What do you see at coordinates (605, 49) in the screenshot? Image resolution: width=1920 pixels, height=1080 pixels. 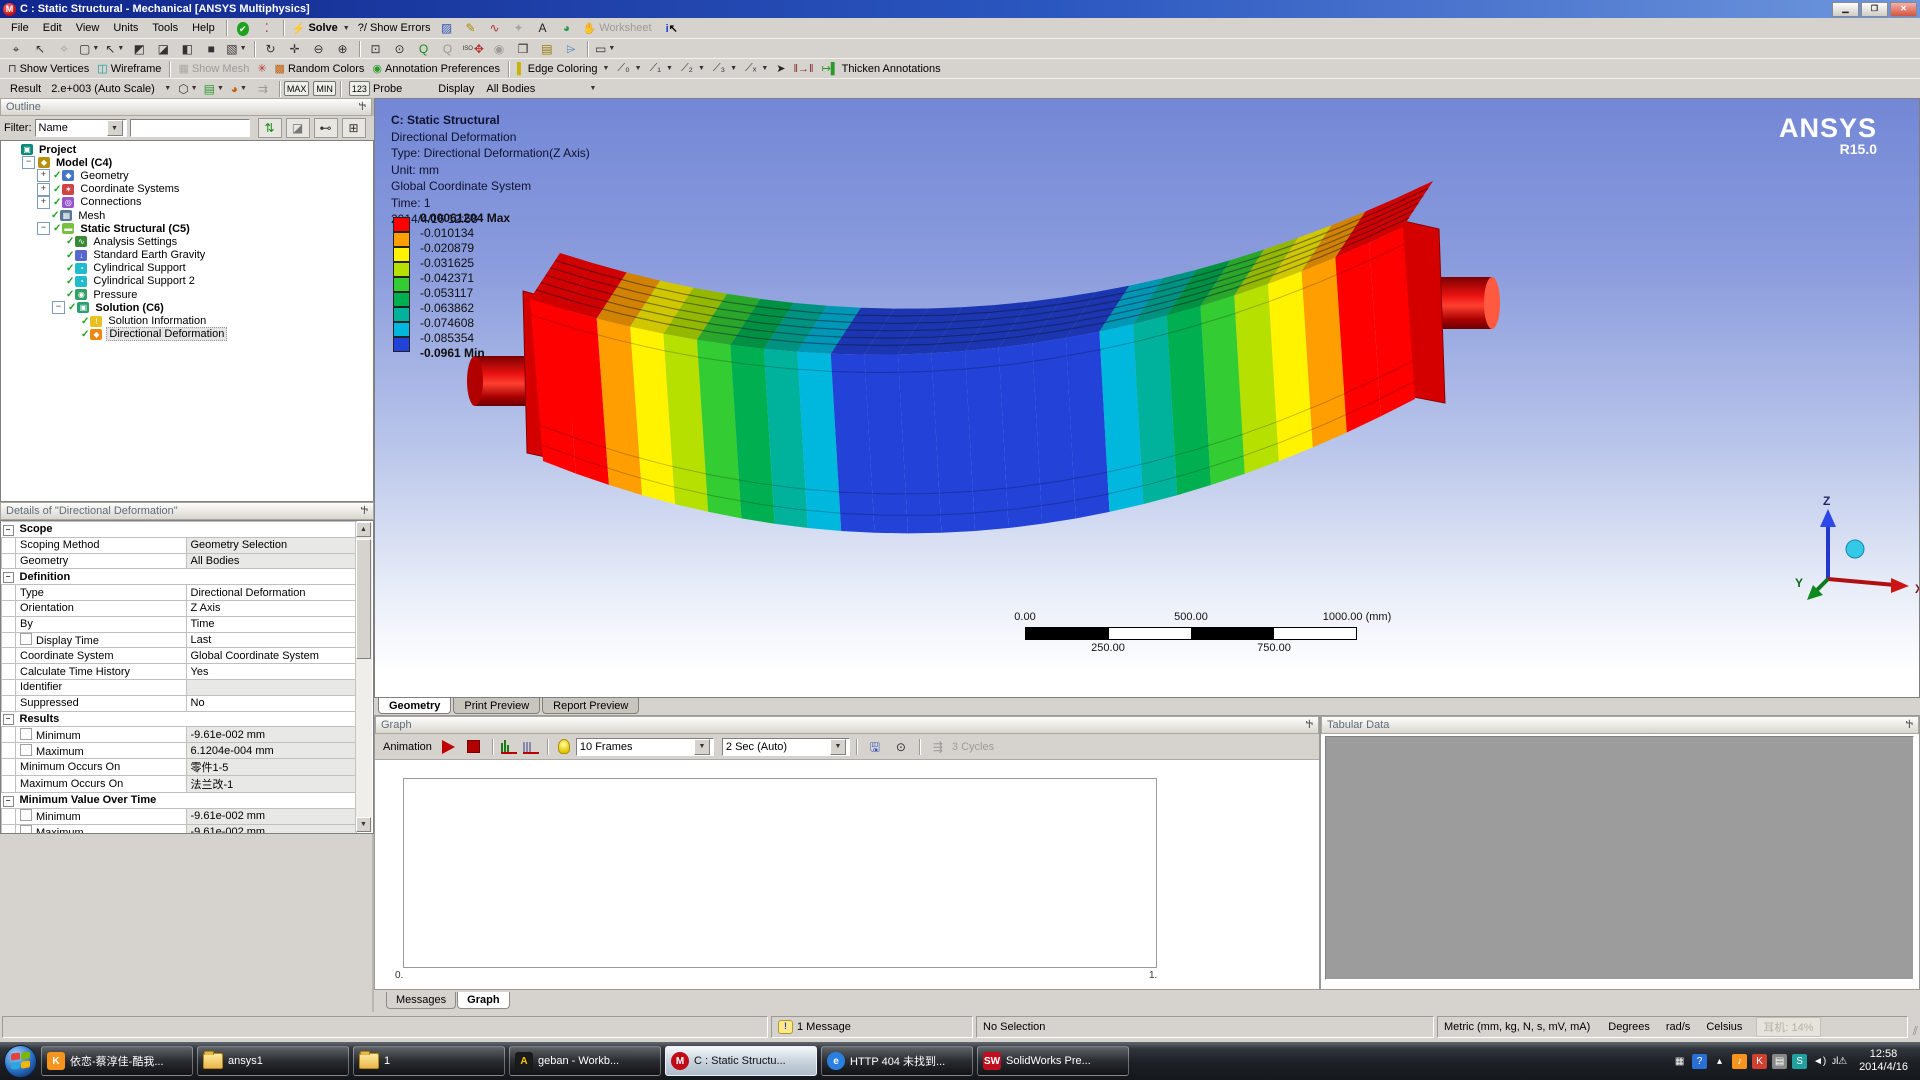 I see `viewcube-combo-icon: ▭ ▼` at bounding box center [605, 49].